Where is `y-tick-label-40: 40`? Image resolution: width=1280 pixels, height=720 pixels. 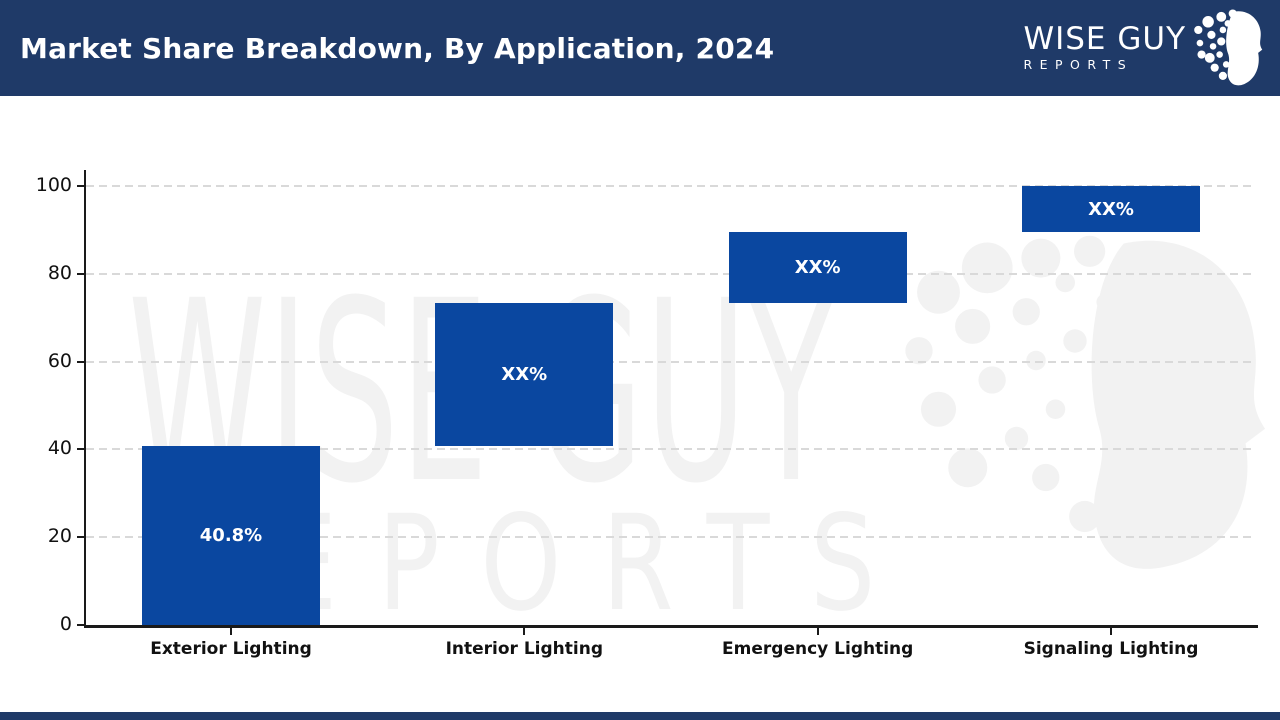 y-tick-label-40: 40 is located at coordinates (59, 448).